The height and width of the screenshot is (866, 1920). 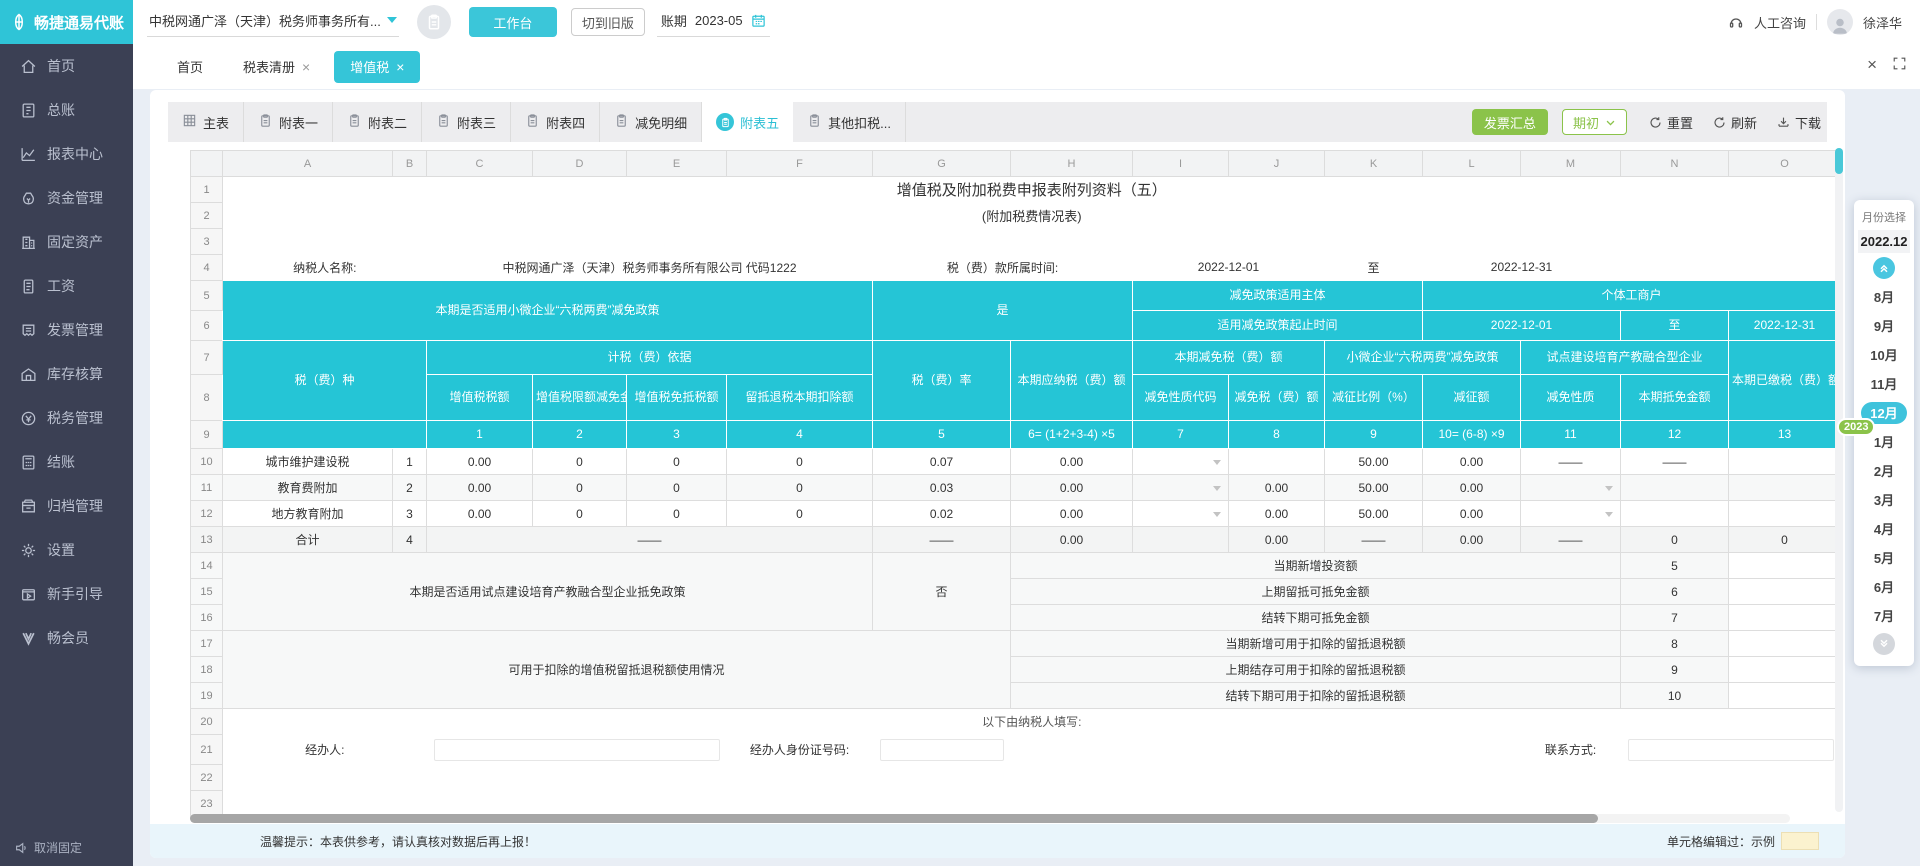 I want to click on avatar, so click(x=1839, y=22).